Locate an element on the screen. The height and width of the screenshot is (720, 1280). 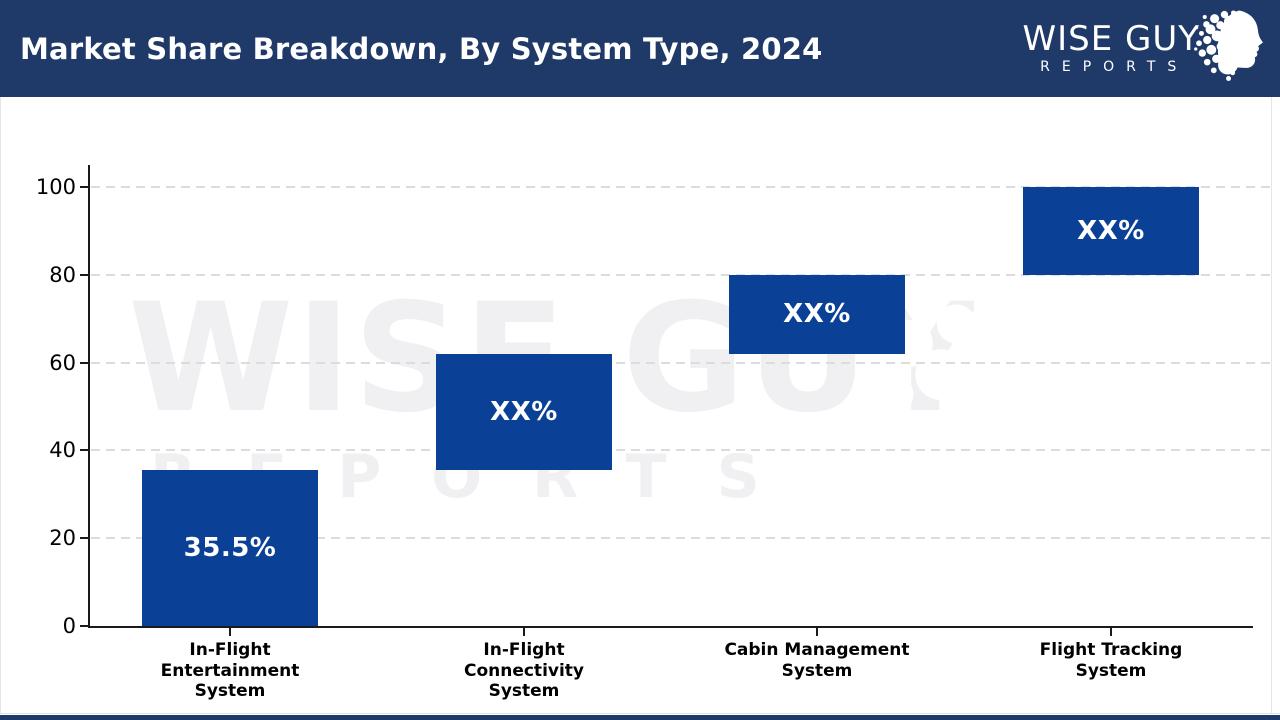
y-tick-label: 60 is located at coordinates (62, 362).